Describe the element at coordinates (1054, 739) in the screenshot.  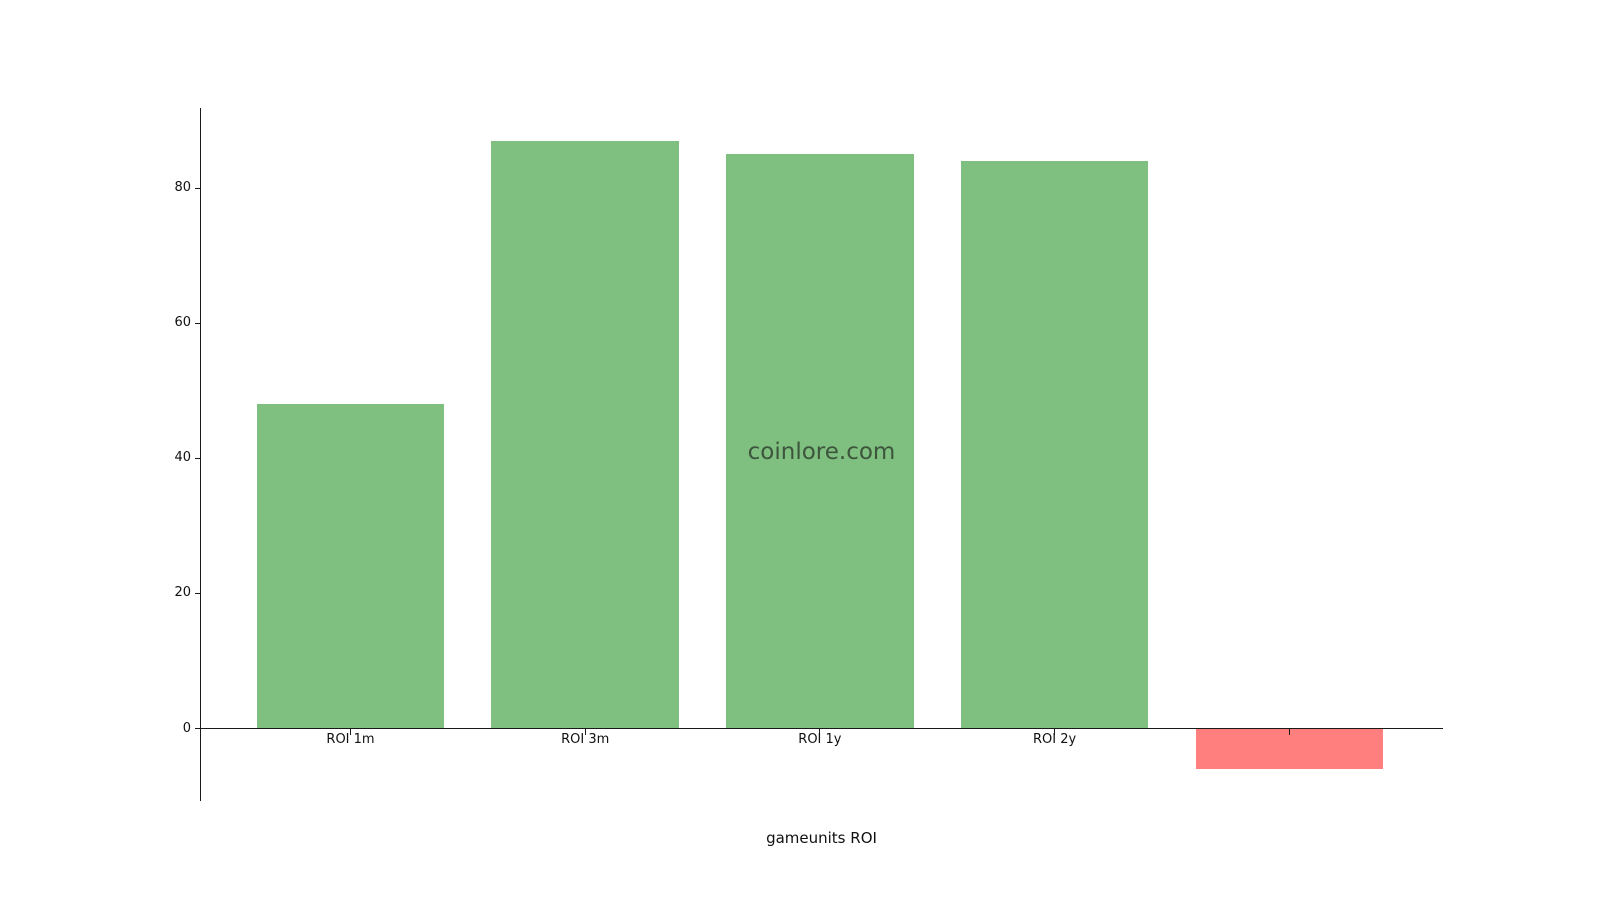
I see `x-tick-label-roi-2y: ROI 2y` at that location.